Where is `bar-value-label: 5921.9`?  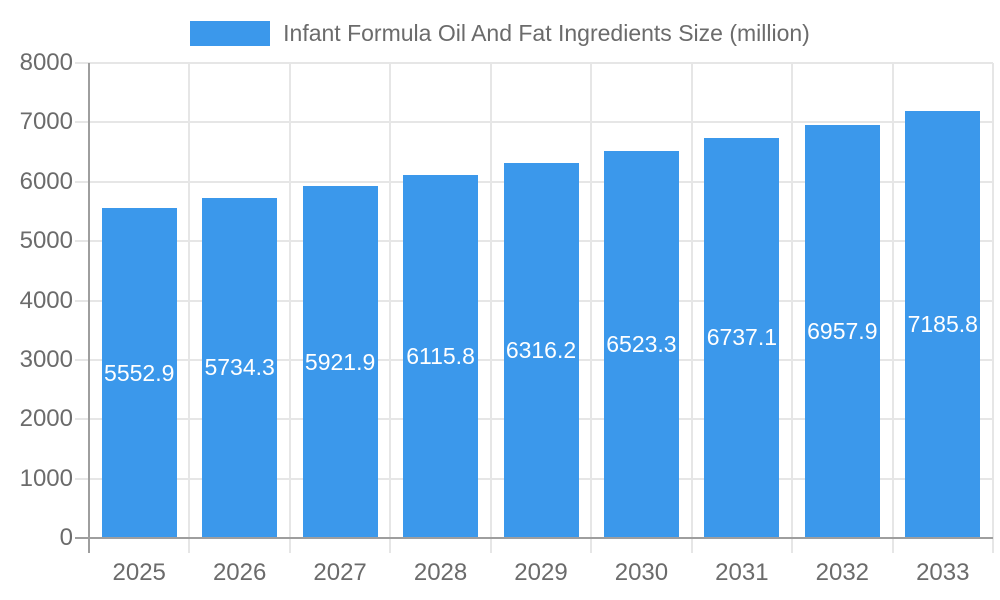 bar-value-label: 5921.9 is located at coordinates (340, 361).